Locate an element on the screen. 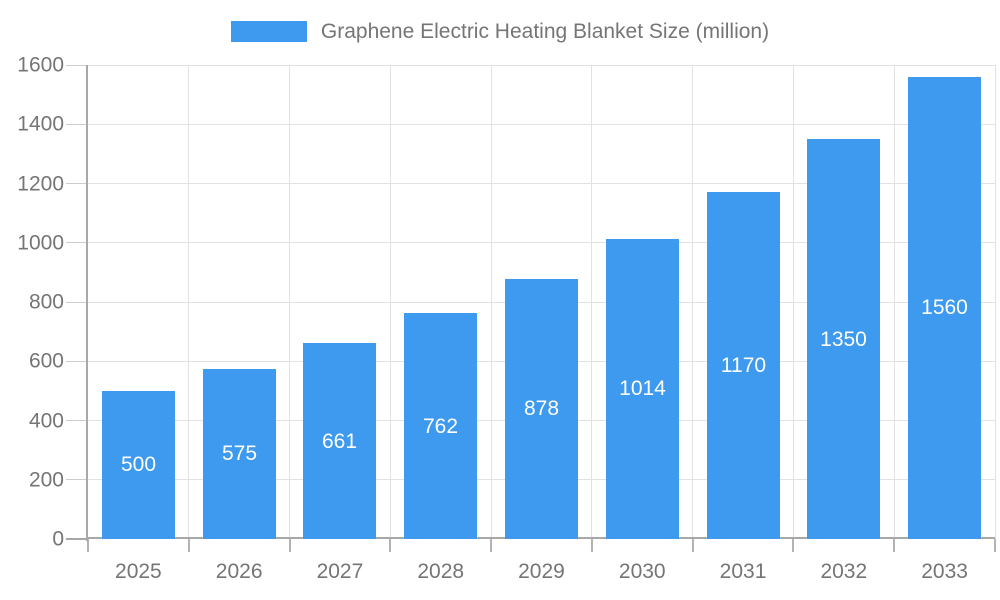 The image size is (1000, 600). bar-value-label: 1350 is located at coordinates (843, 339).